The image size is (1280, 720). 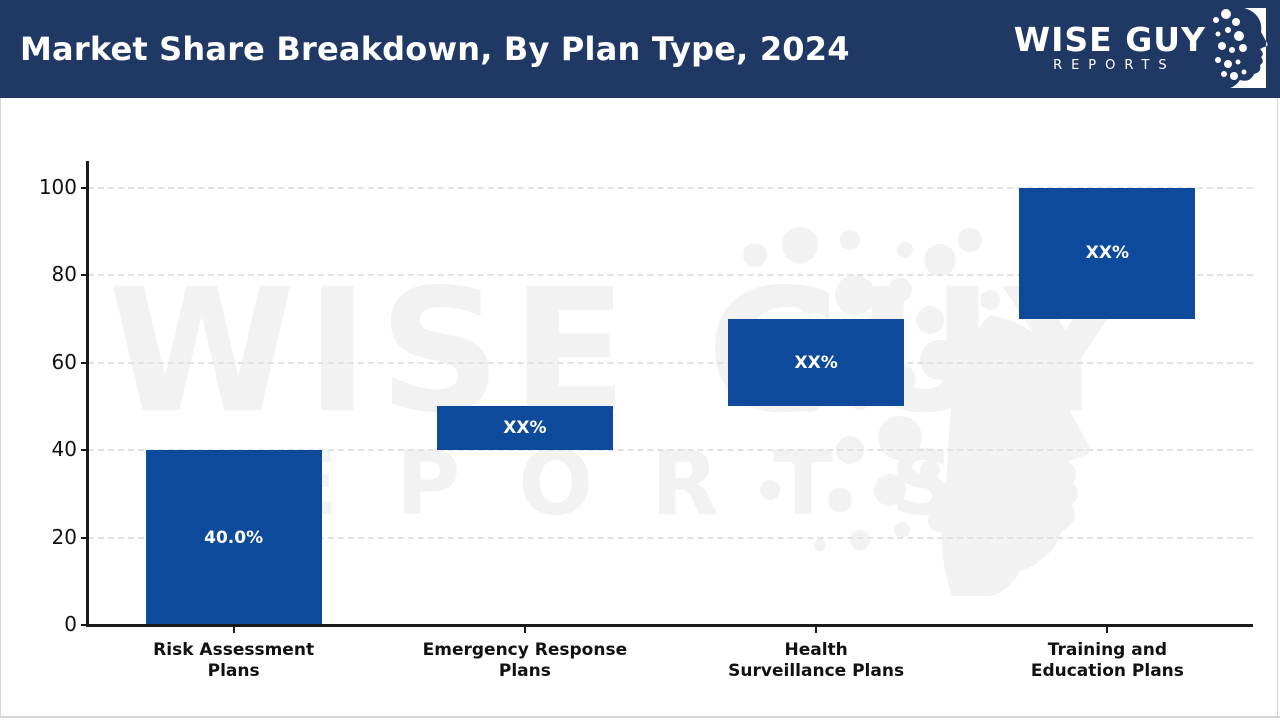 I want to click on x-category-label-line: Emergency Response, so click(x=525, y=650).